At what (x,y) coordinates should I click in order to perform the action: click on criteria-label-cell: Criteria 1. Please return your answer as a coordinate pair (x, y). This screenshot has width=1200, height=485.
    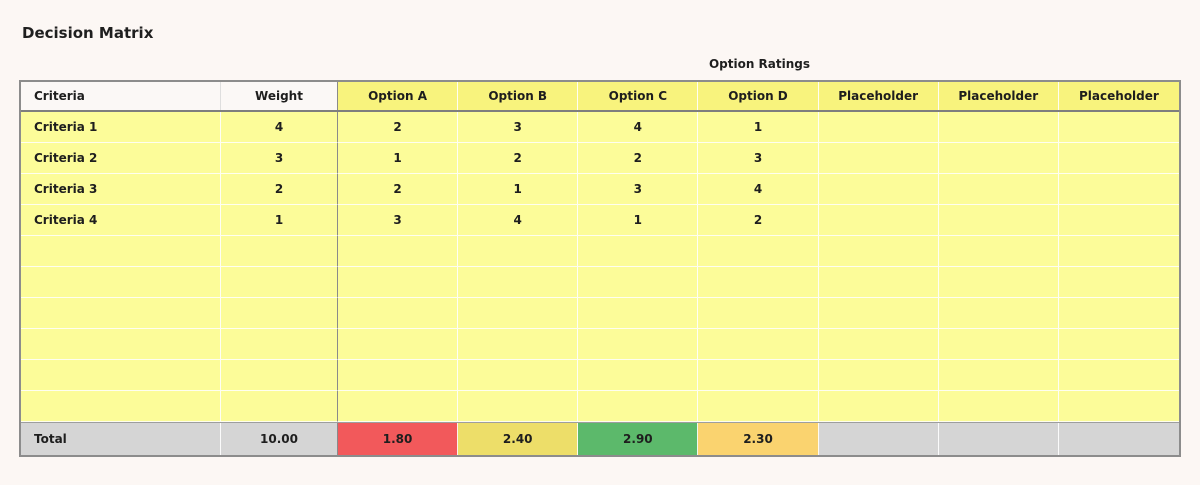
    Looking at the image, I should click on (121, 127).